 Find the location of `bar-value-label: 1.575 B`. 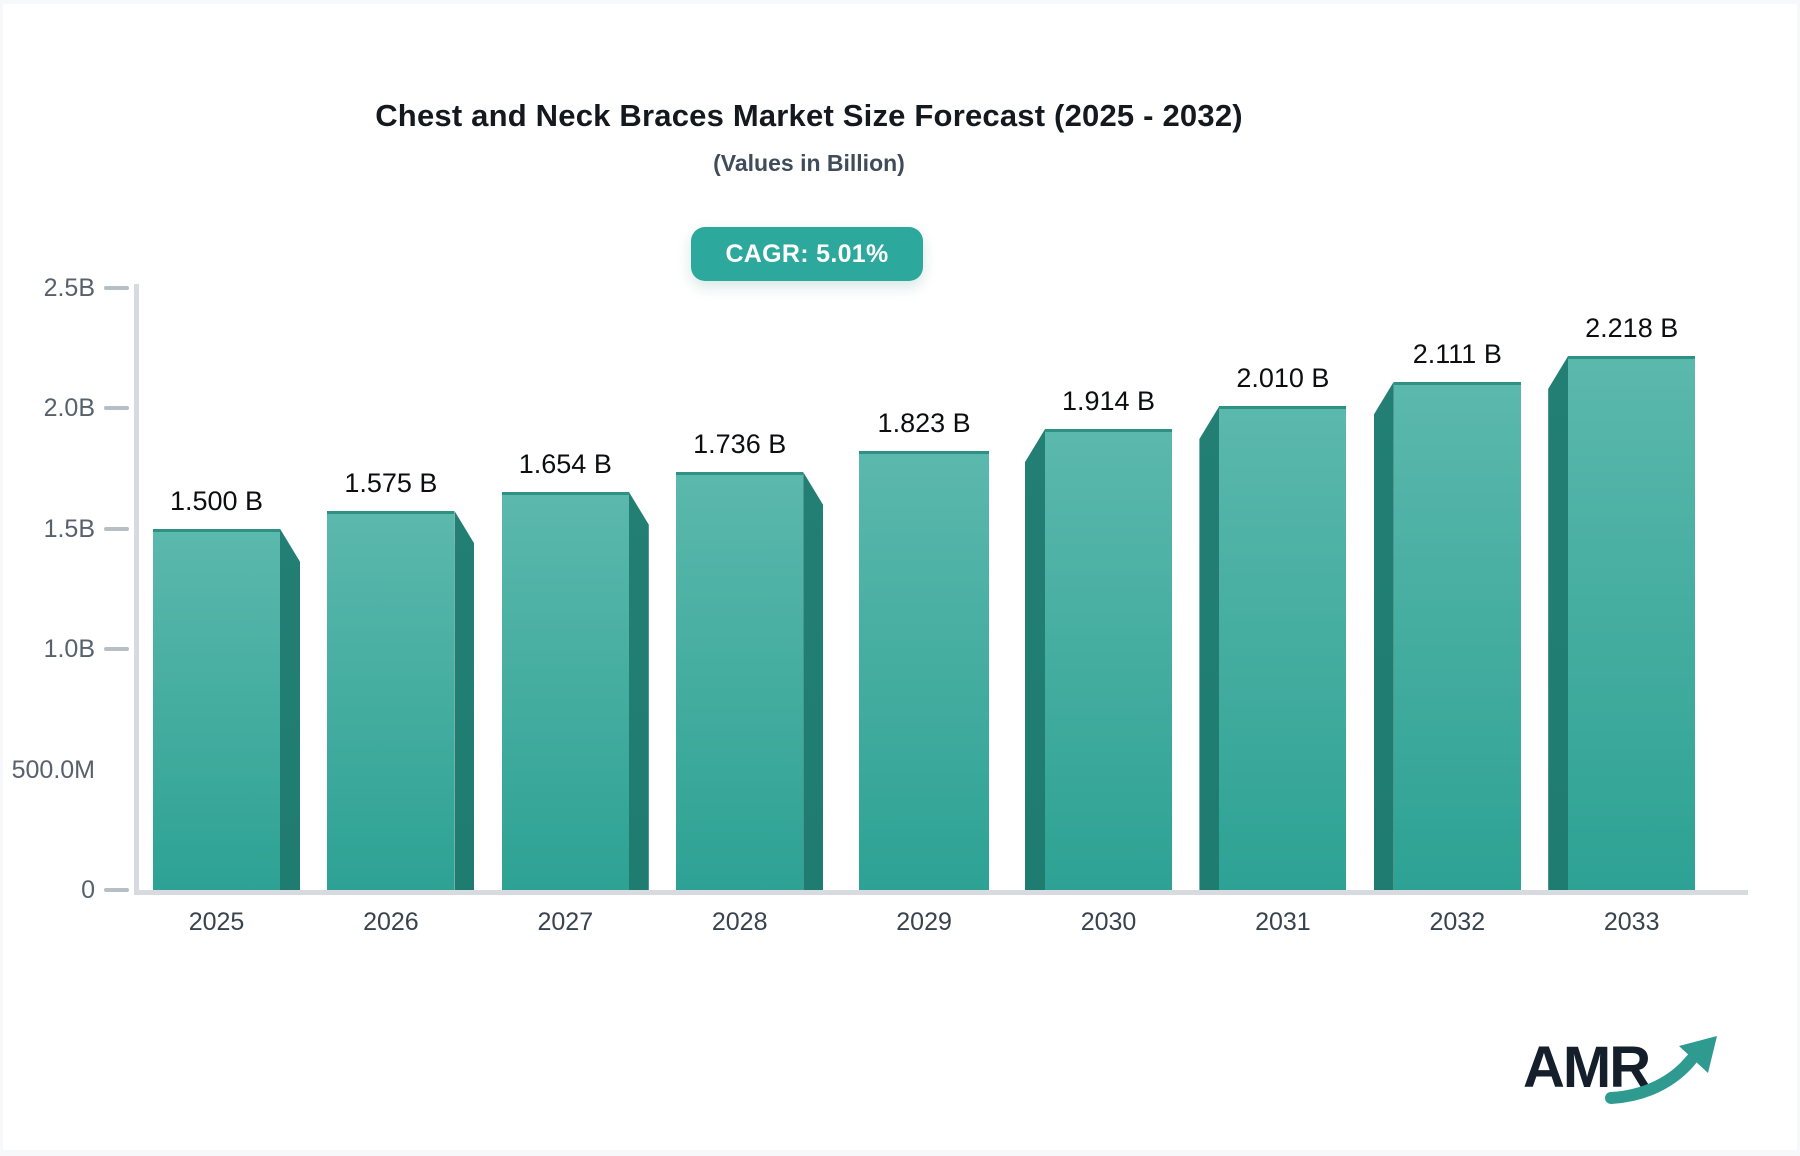

bar-value-label: 1.575 B is located at coordinates (391, 482).